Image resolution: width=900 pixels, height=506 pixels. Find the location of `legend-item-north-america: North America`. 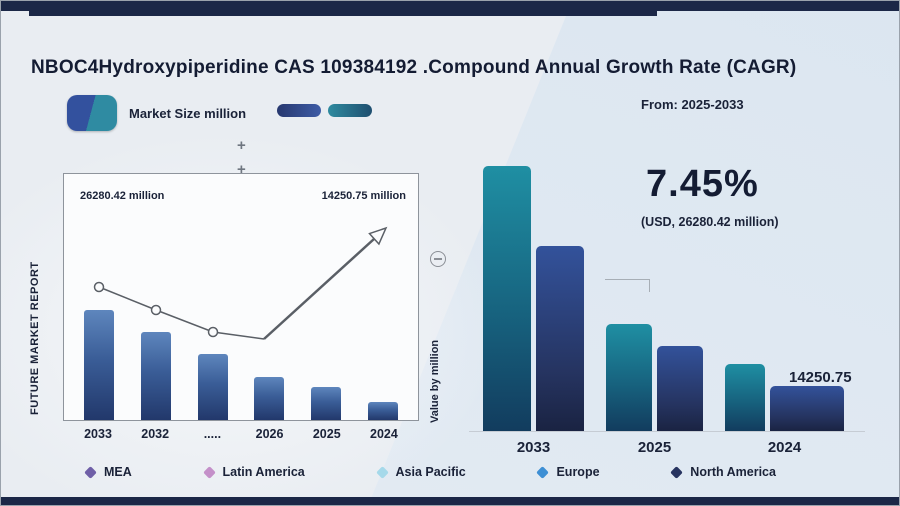

legend-item-north-america: North America is located at coordinates (723, 472).